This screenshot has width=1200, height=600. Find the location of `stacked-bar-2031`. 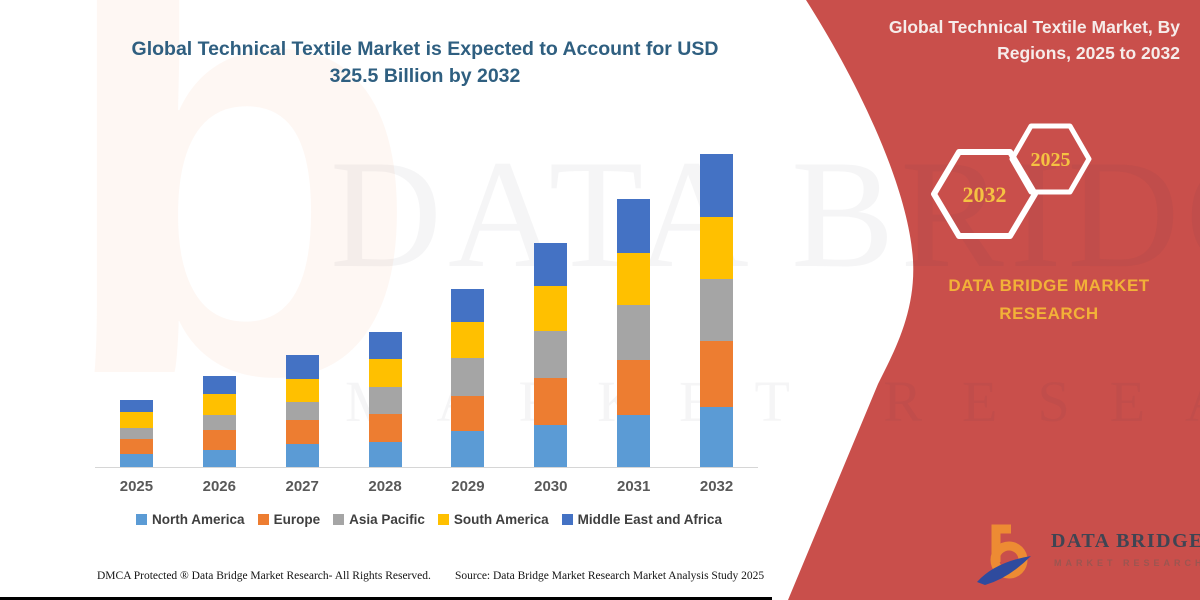

stacked-bar-2031 is located at coordinates (634, 332).